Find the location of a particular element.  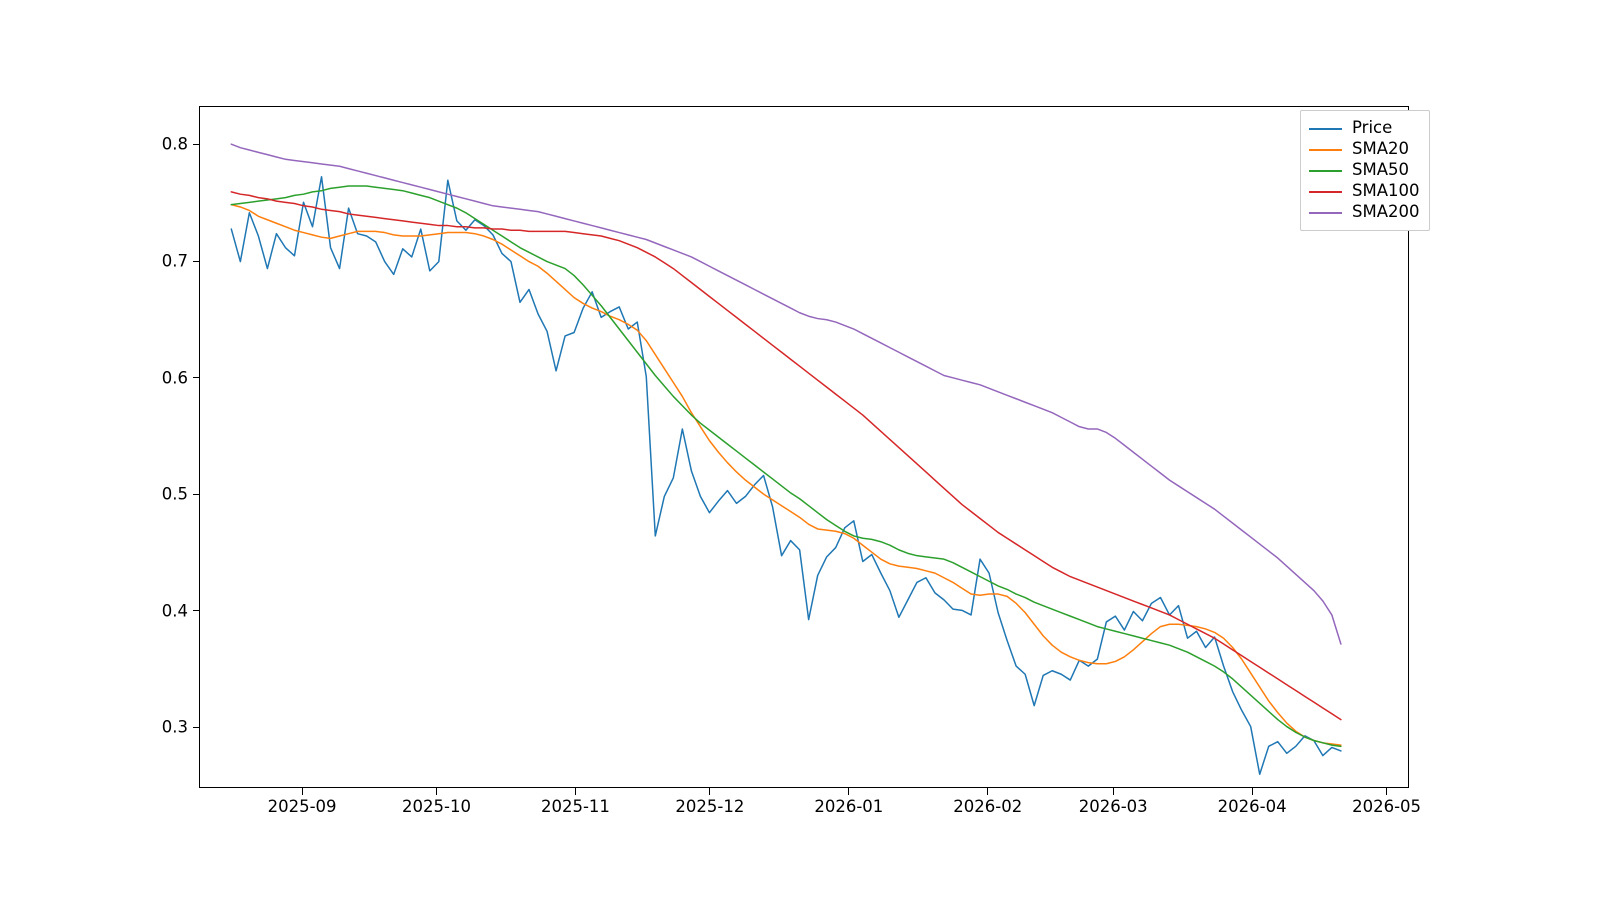

x-axis-tick-label: 2026-05 is located at coordinates (1387, 806).